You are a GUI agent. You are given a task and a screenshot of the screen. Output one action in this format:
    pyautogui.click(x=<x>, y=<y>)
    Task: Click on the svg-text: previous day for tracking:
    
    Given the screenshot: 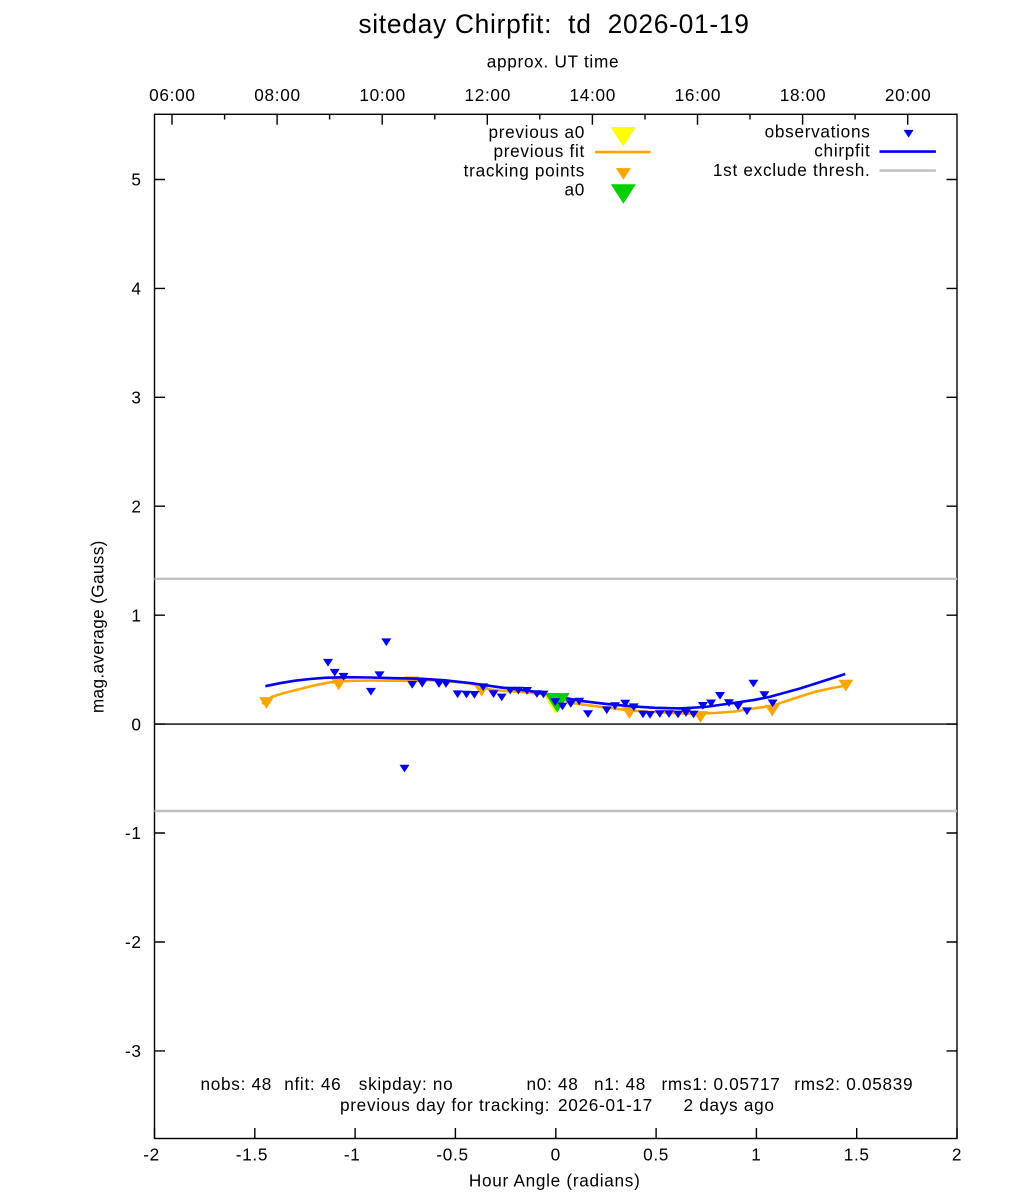 What is the action you would take?
    pyautogui.click(x=445, y=1105)
    